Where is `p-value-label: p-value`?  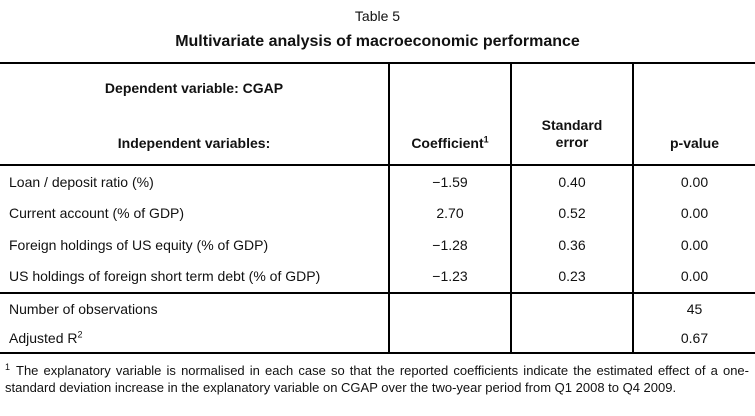 p-value-label: p-value is located at coordinates (694, 143).